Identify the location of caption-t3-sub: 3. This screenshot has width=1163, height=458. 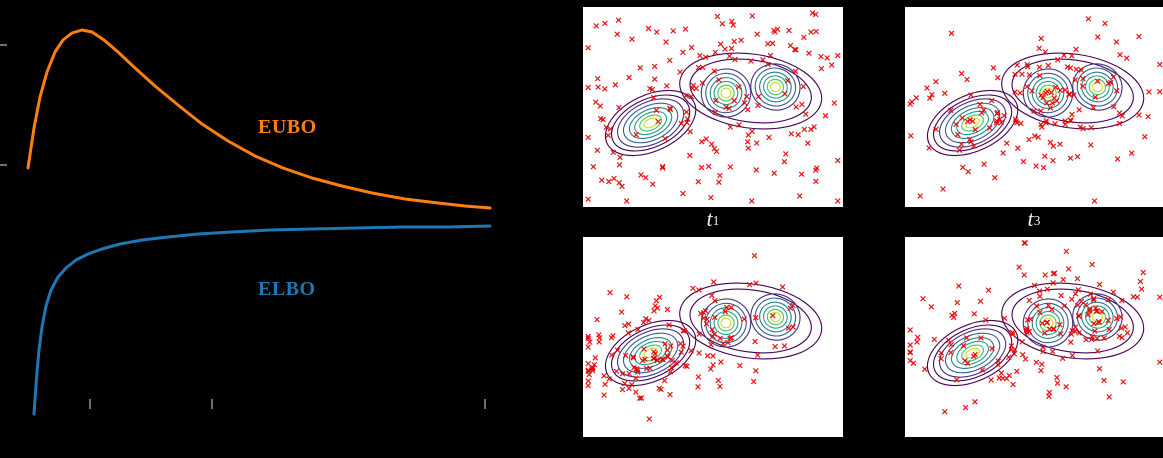
(1037, 220).